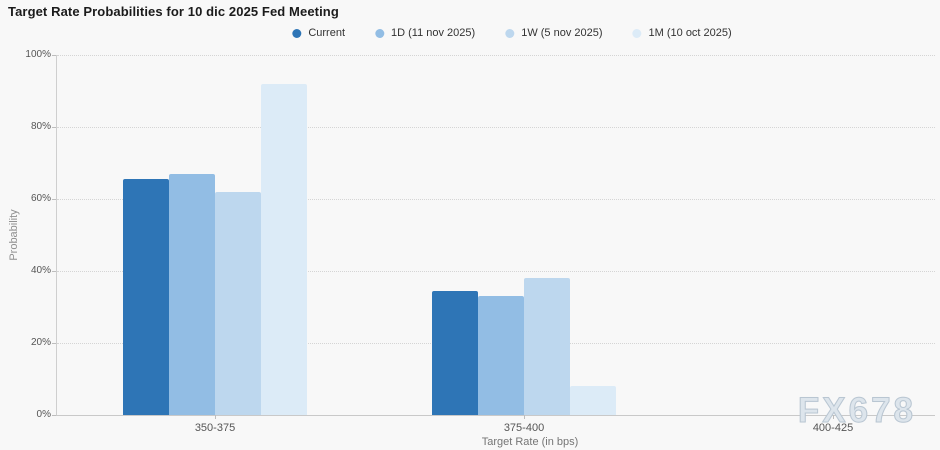  What do you see at coordinates (637, 33) in the screenshot?
I see `legend-swatch-1m-icon` at bounding box center [637, 33].